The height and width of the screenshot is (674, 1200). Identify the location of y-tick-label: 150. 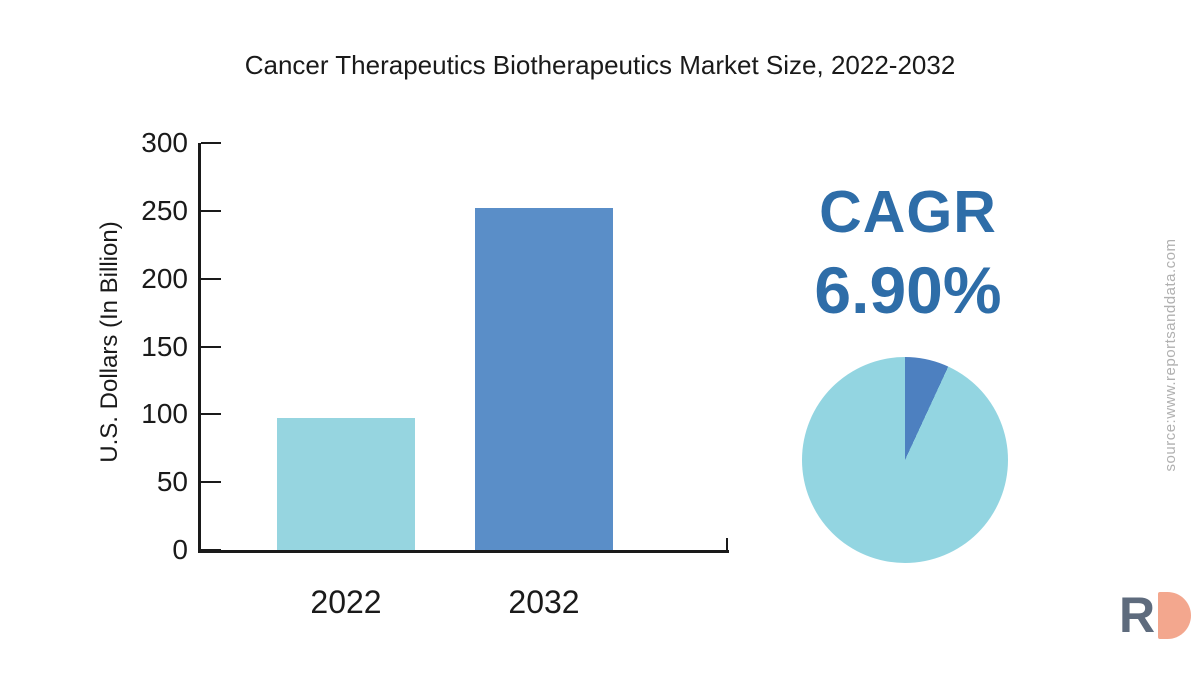
(164, 346).